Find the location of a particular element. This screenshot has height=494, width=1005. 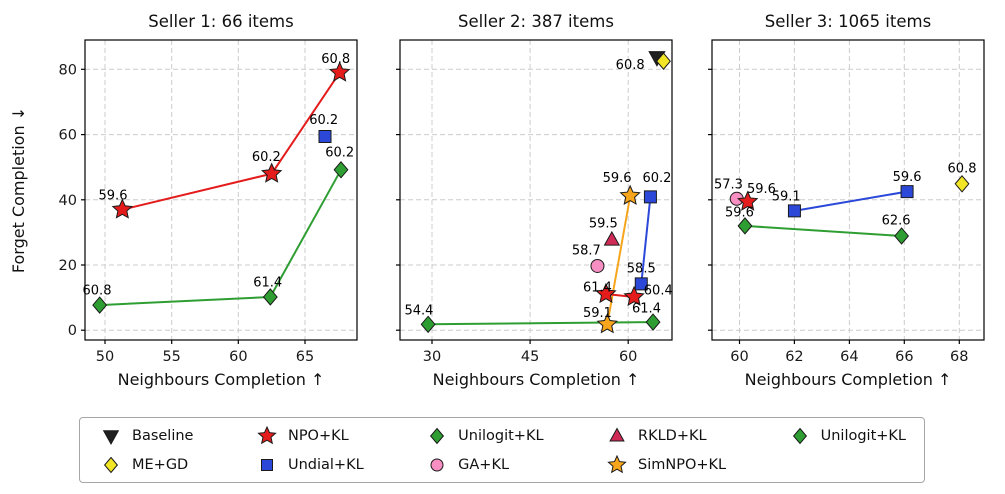

undial-kl-legend-marker-icon is located at coordinates (266, 464).